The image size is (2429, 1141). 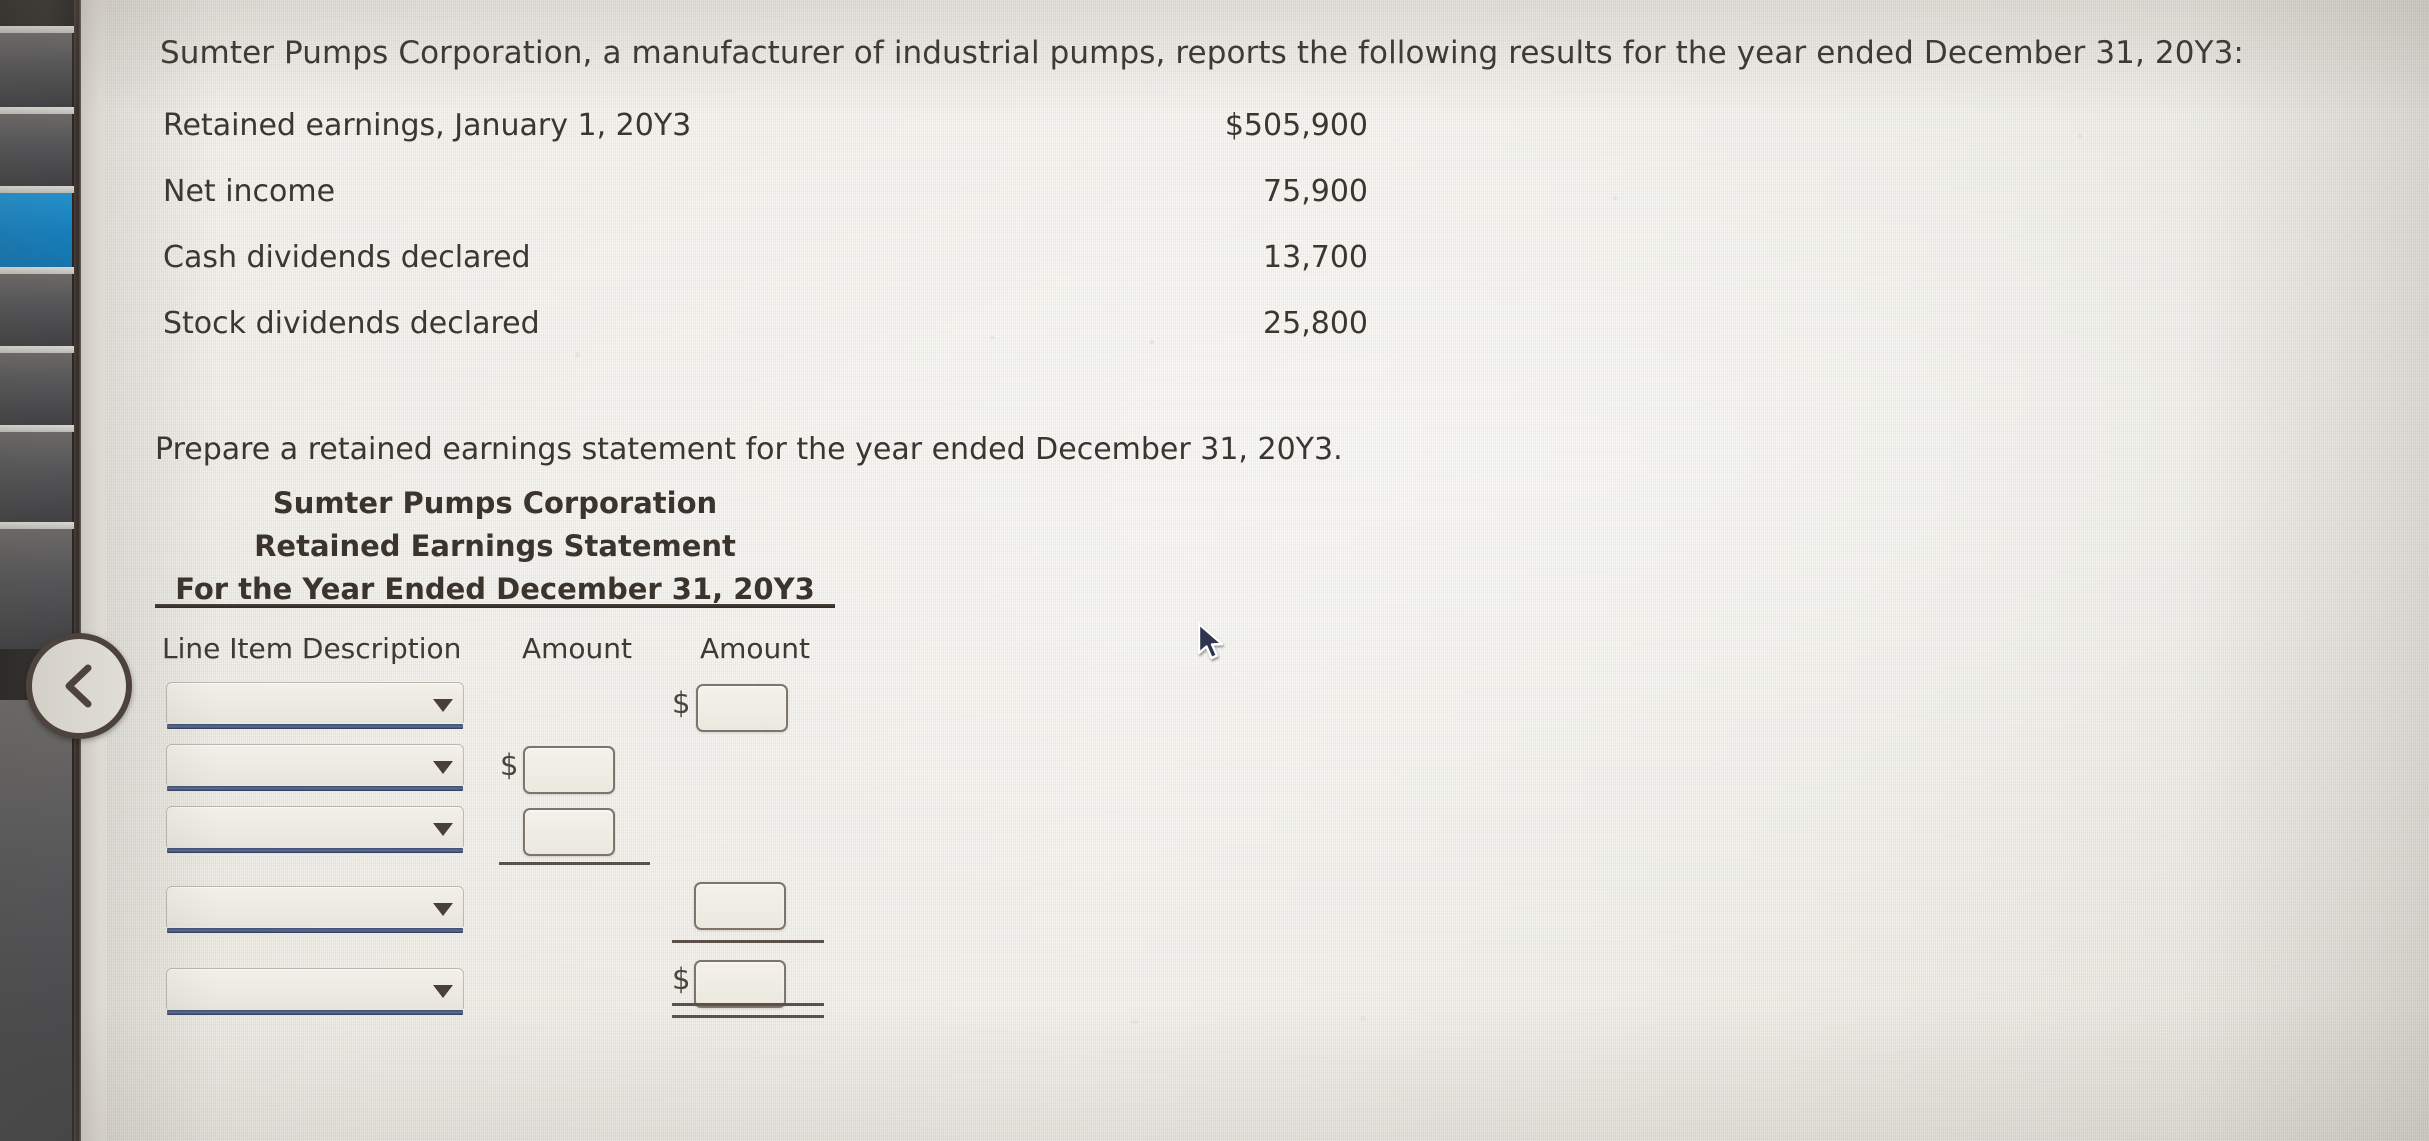 What do you see at coordinates (1315, 257) in the screenshot?
I see `fact-value-cash-dividends: 13,700` at bounding box center [1315, 257].